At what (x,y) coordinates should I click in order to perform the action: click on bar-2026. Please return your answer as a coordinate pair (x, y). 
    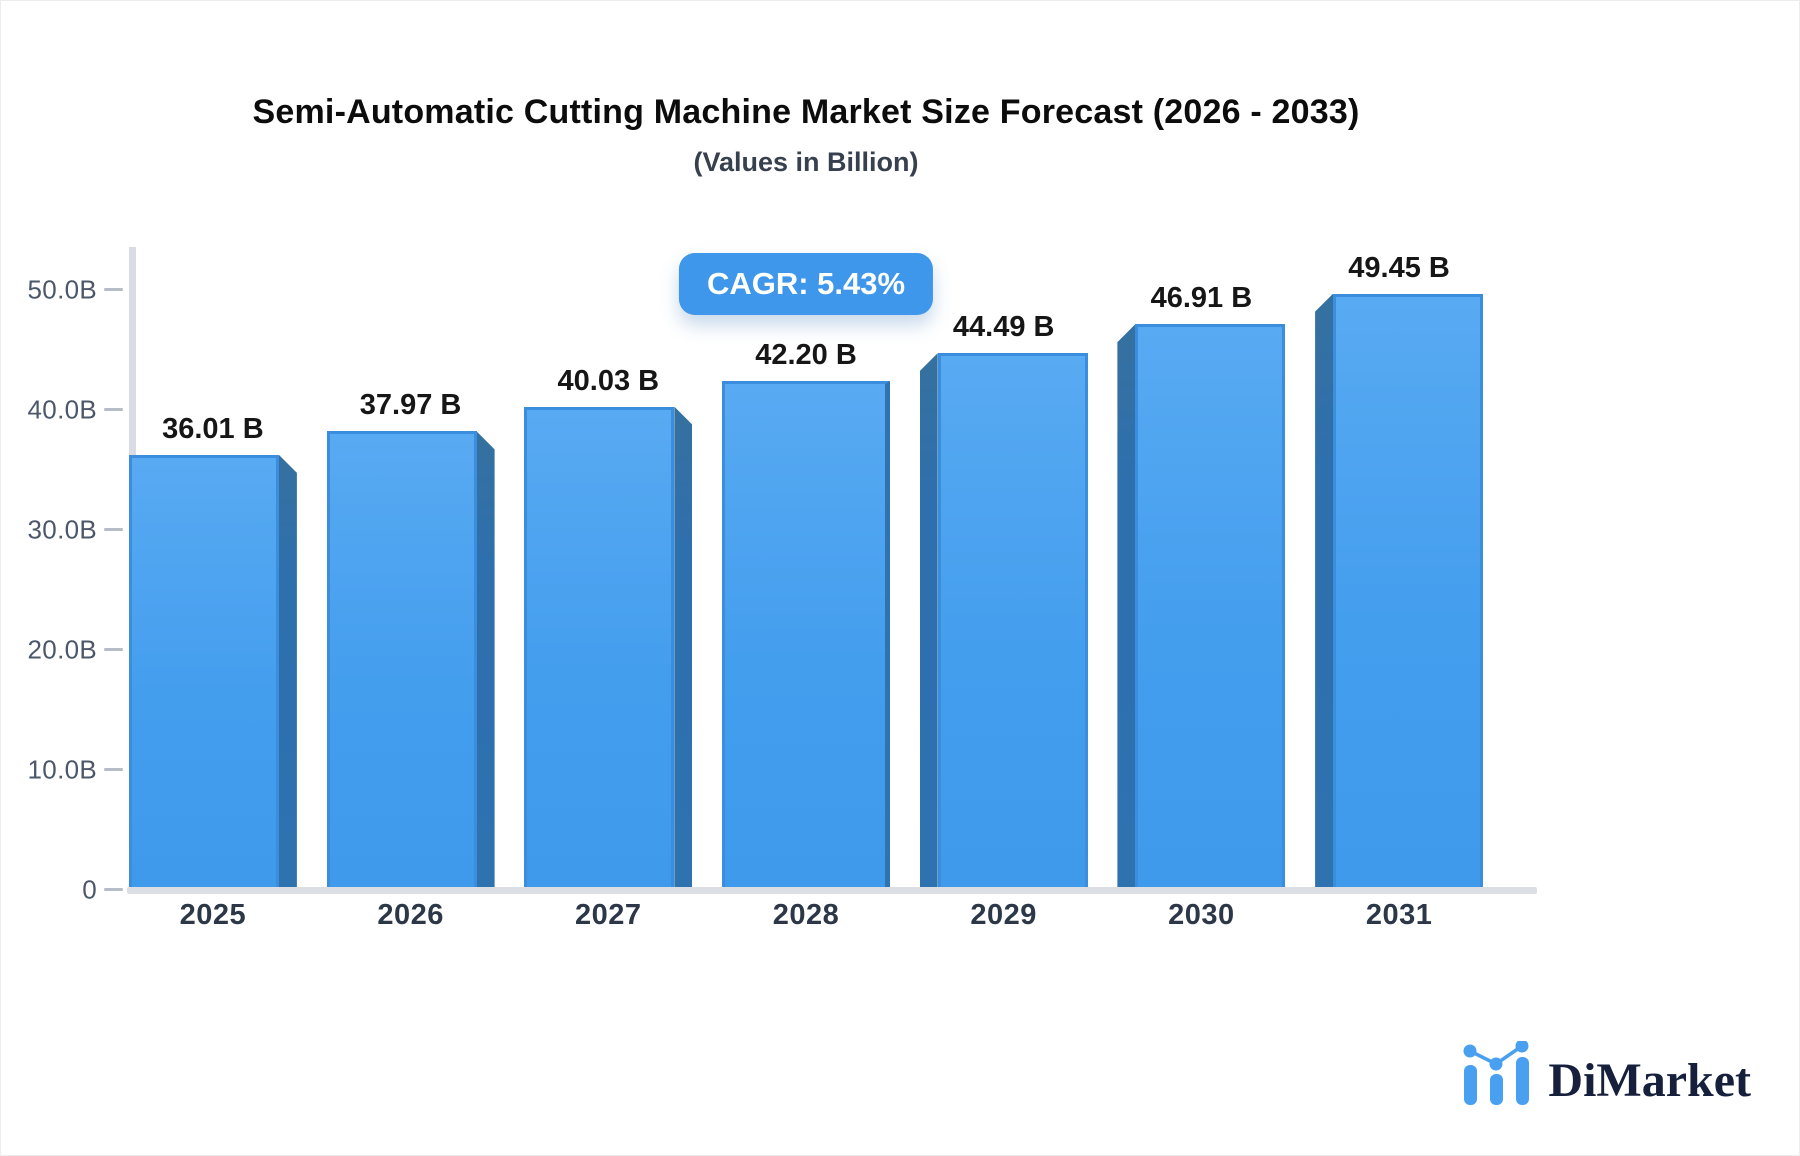
    Looking at the image, I should click on (410, 659).